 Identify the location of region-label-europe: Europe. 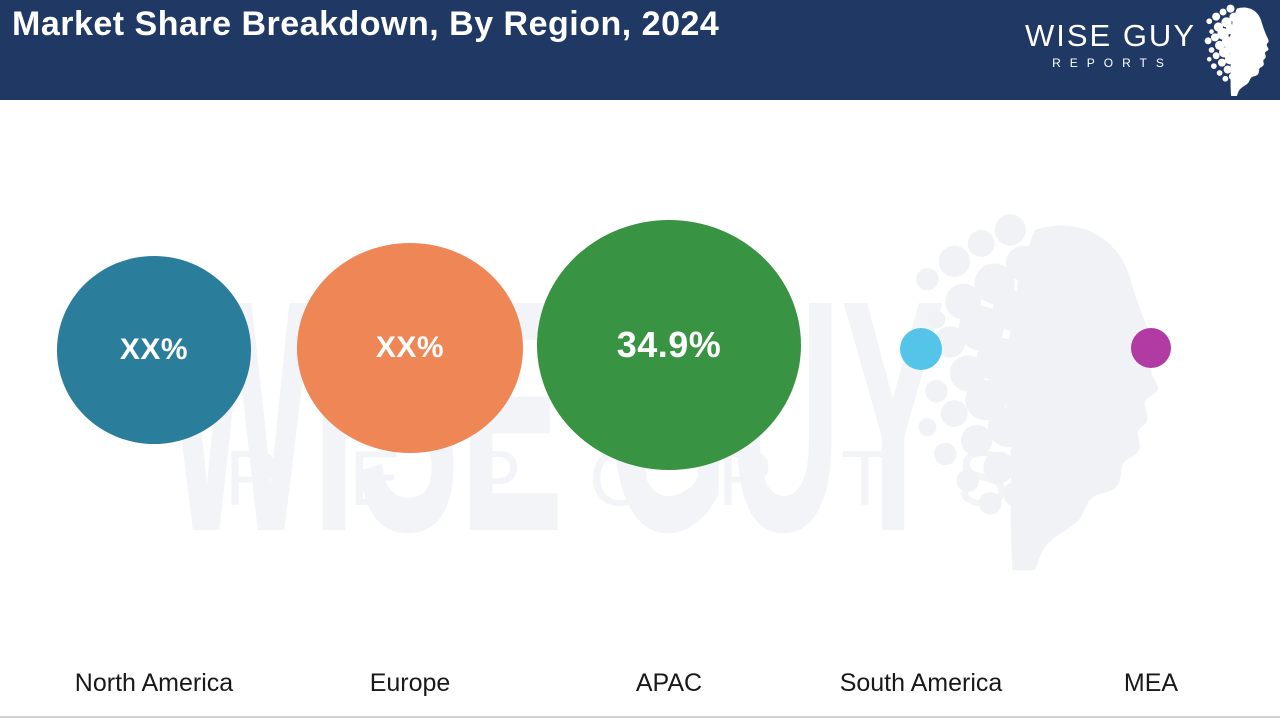
(410, 683).